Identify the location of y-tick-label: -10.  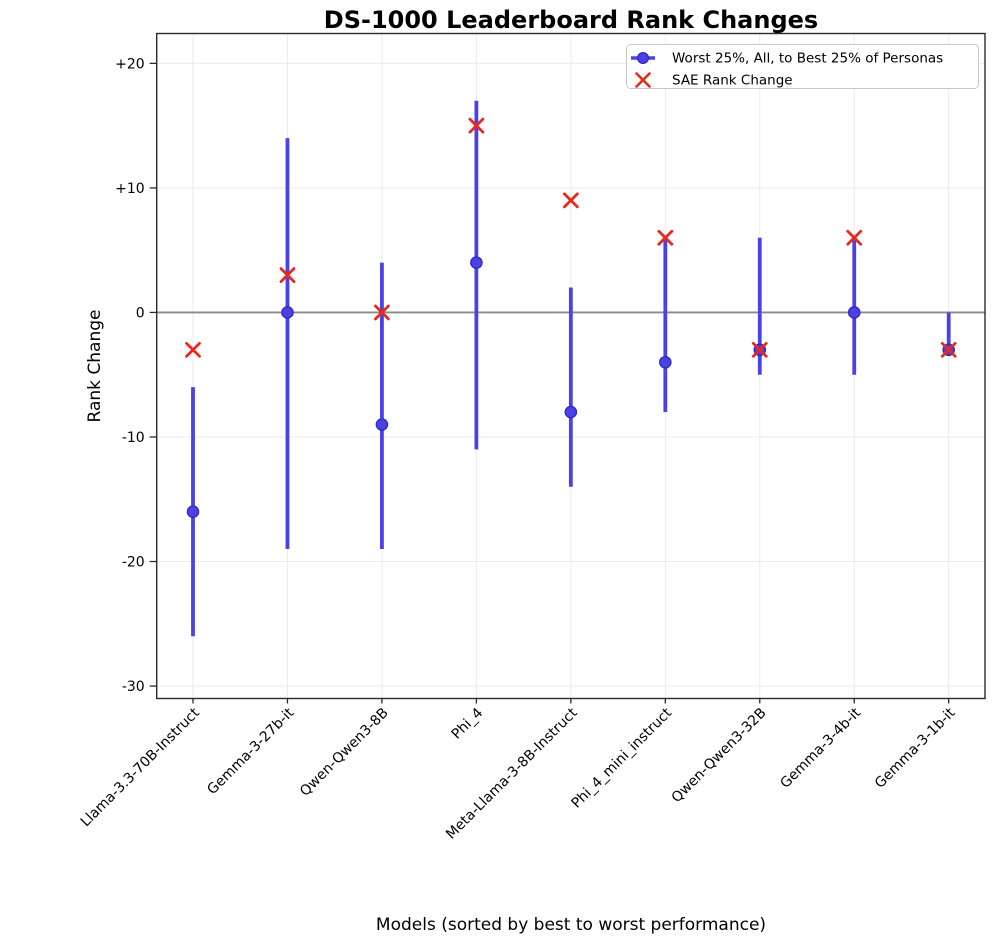
(133, 438).